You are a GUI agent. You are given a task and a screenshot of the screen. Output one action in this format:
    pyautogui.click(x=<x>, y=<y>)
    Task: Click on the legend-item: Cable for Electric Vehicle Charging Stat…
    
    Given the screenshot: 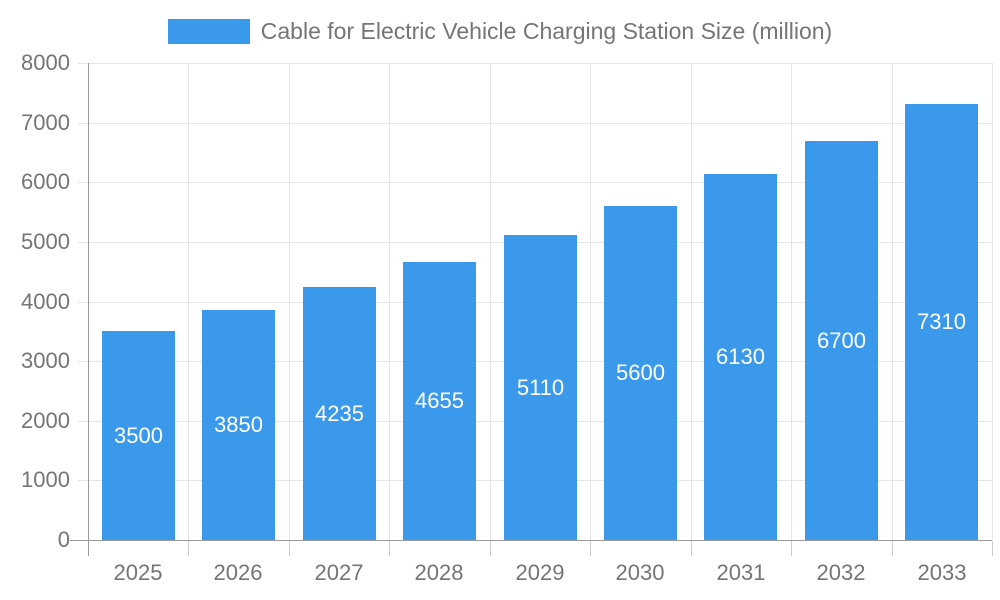 What is the action you would take?
    pyautogui.click(x=500, y=31)
    